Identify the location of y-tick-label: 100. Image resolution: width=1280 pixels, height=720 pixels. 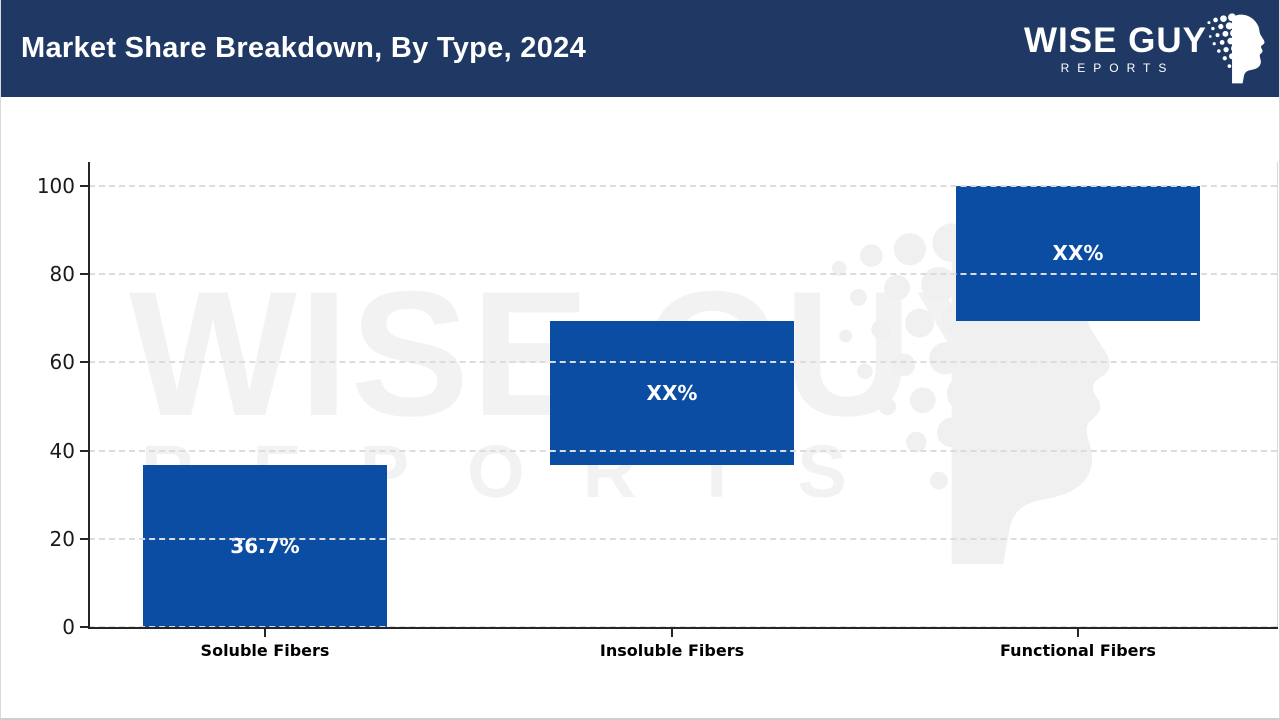
(55, 186).